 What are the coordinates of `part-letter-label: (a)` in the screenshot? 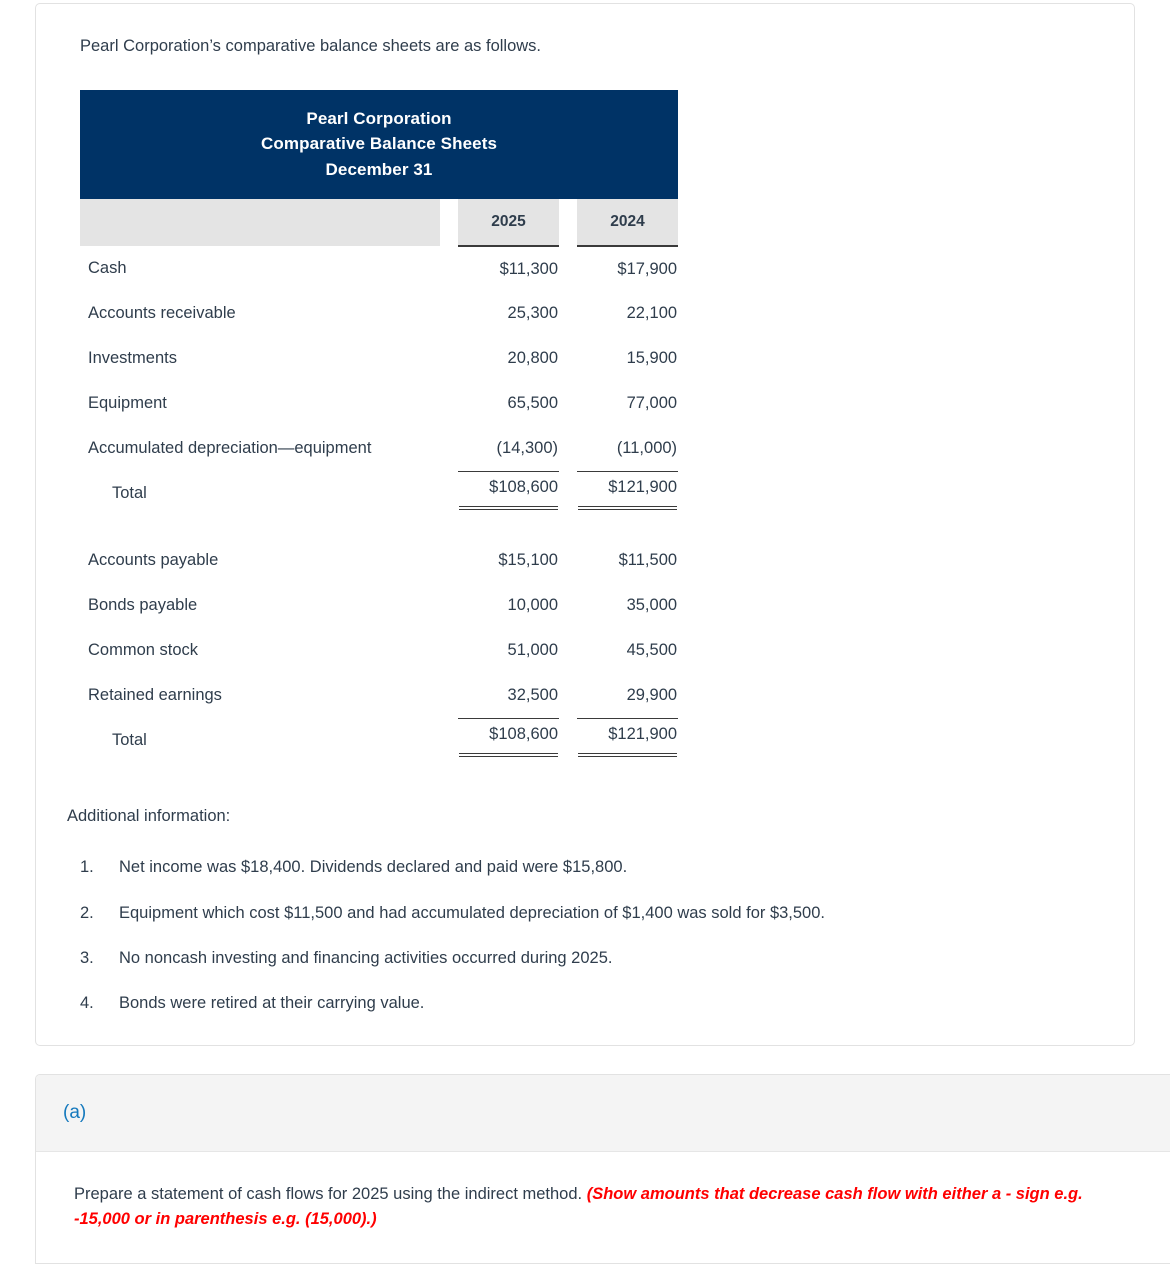 It's located at (75, 1112).